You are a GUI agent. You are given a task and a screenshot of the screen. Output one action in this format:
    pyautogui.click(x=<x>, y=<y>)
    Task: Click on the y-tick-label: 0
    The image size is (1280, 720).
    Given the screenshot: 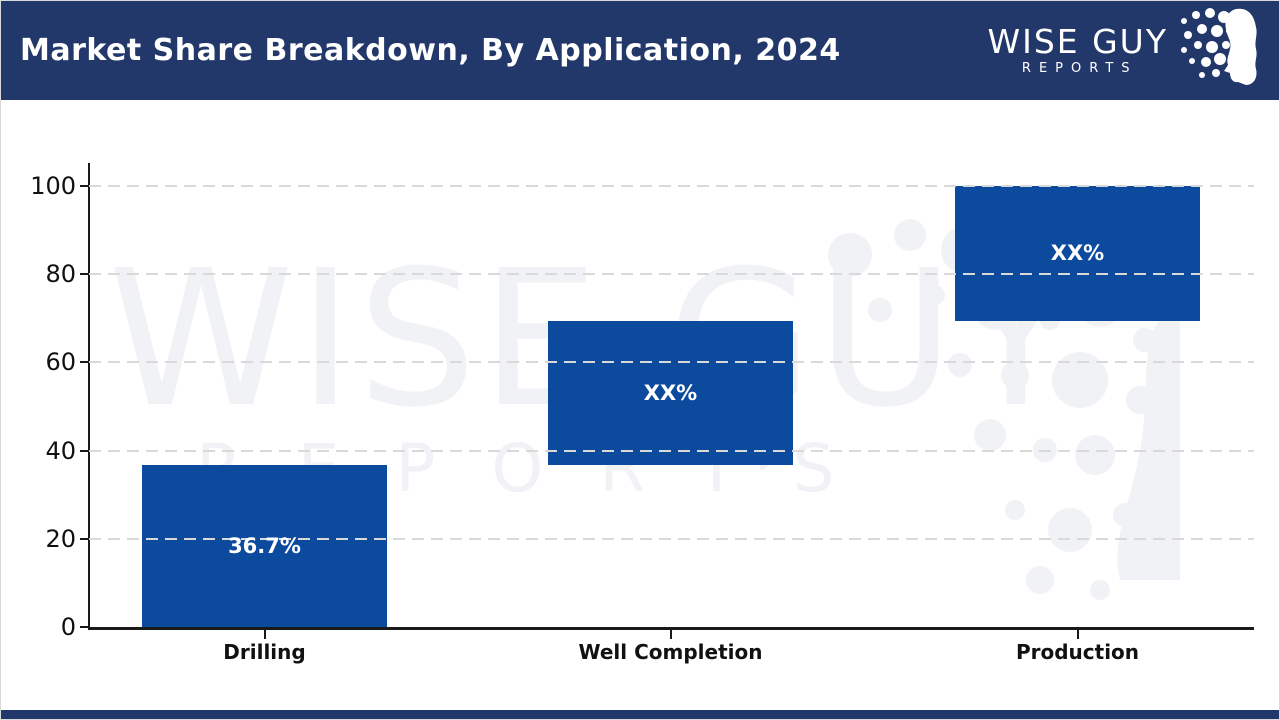 What is the action you would take?
    pyautogui.click(x=68, y=627)
    